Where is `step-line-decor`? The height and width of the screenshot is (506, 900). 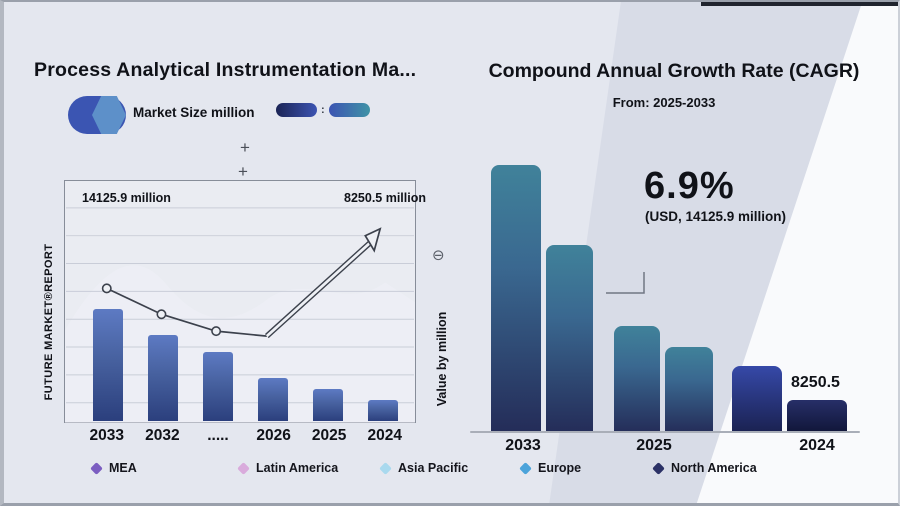
step-line-decor is located at coordinates (625, 283).